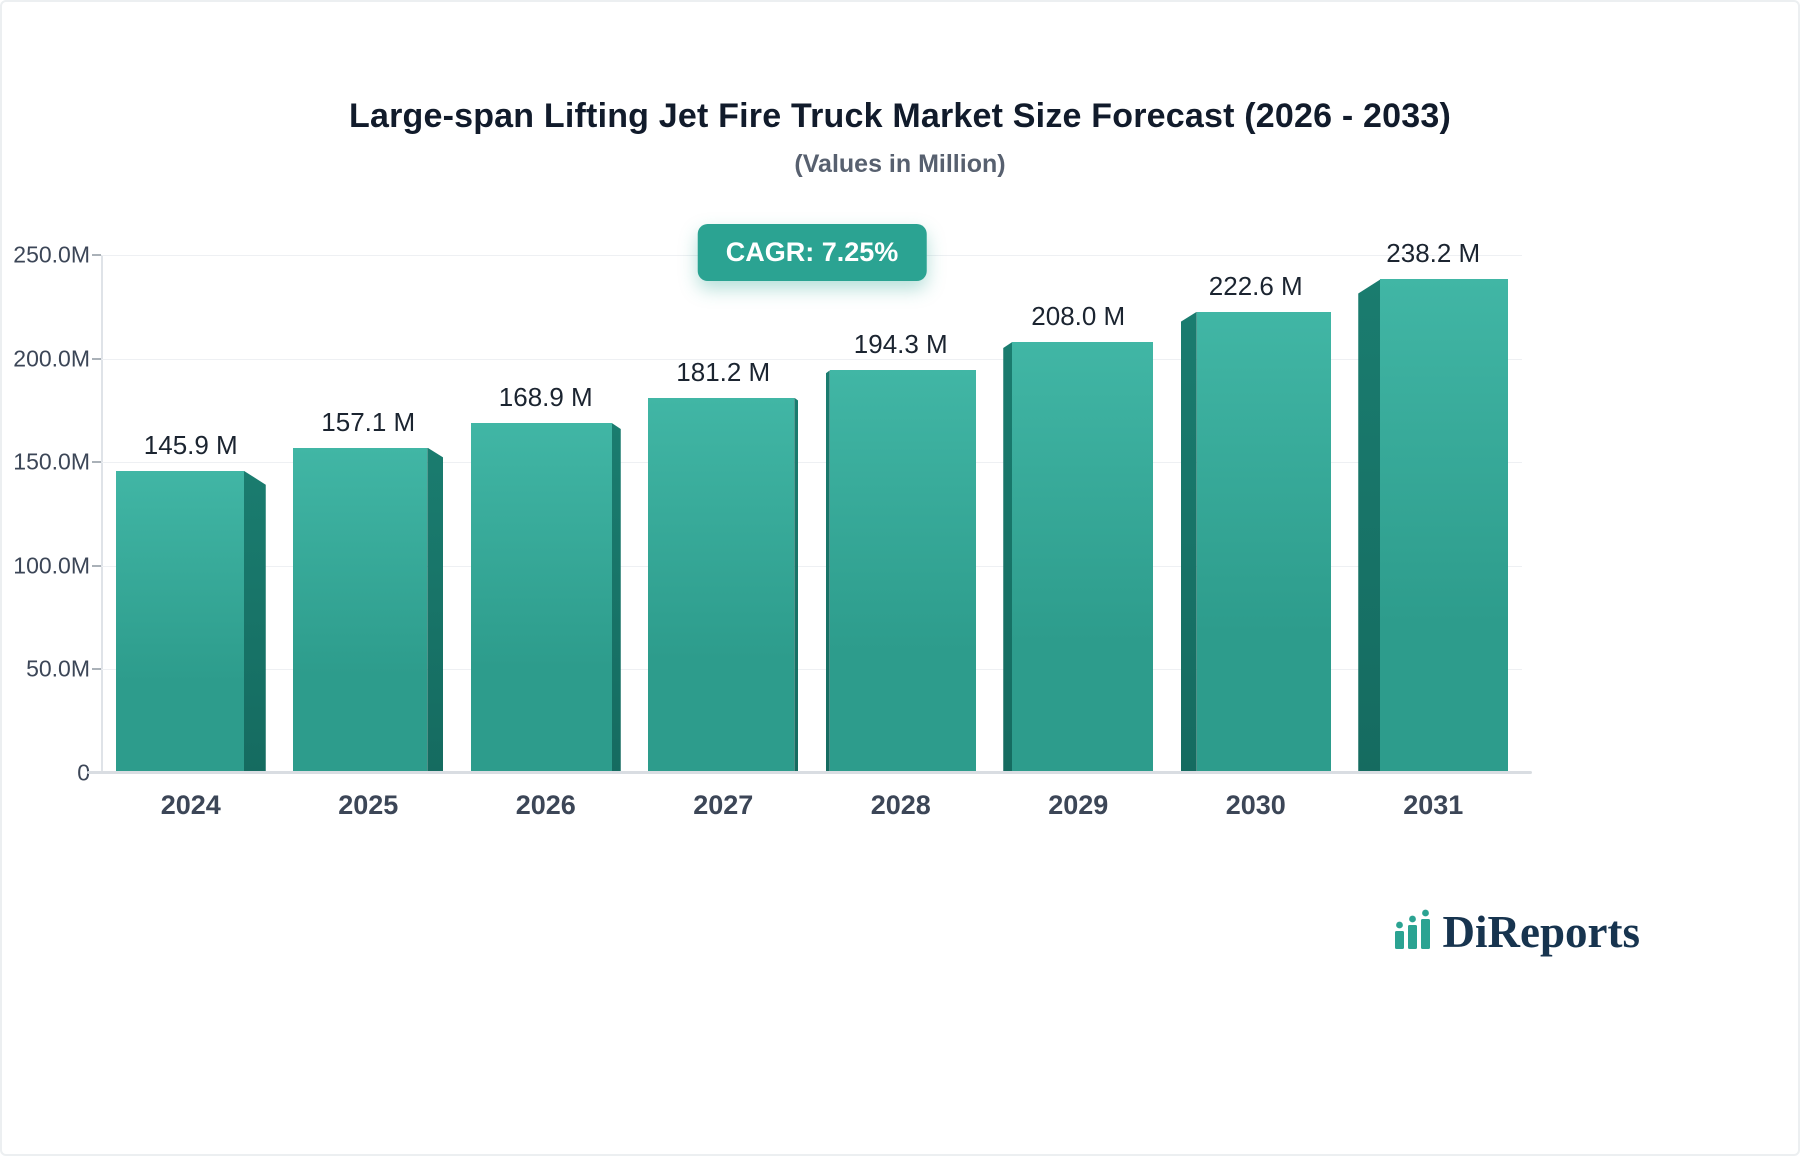 This screenshot has height=1156, width=1800. Describe the element at coordinates (58, 668) in the screenshot. I see `y-axis-label: 50.0M` at that location.